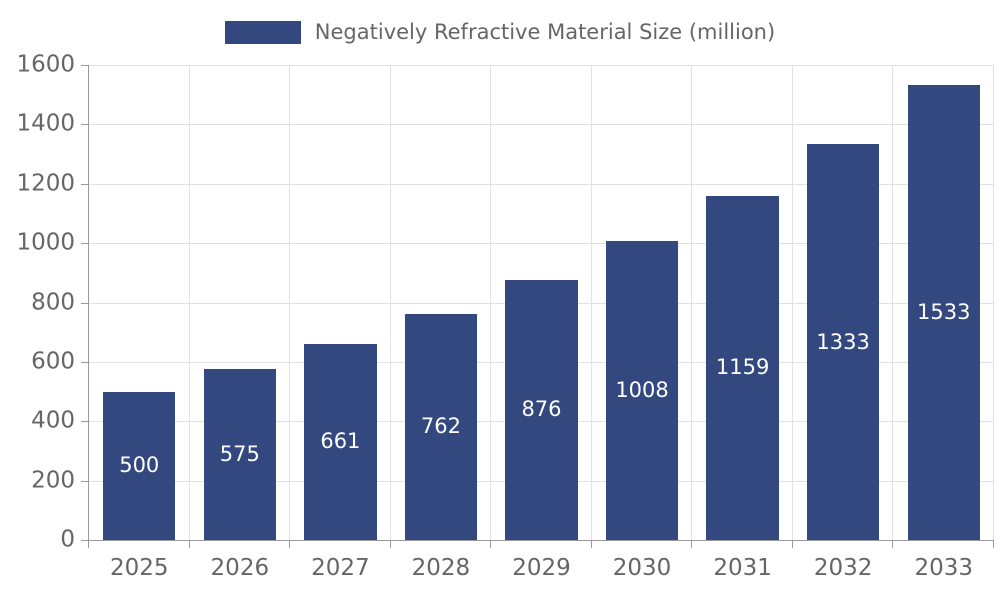 The height and width of the screenshot is (600, 1000). I want to click on x-axis-tick-label: 2026, so click(240, 568).